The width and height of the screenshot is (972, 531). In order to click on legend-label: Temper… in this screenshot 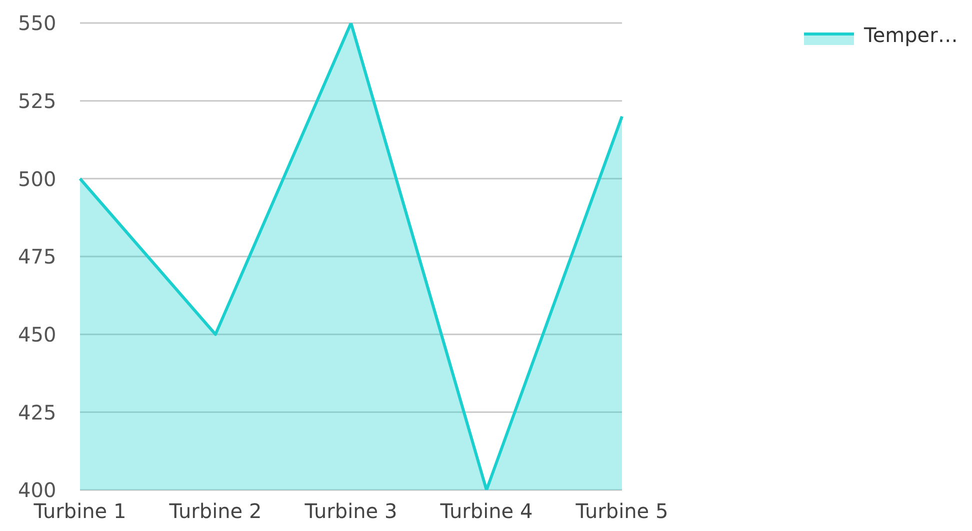, I will do `click(911, 35)`.